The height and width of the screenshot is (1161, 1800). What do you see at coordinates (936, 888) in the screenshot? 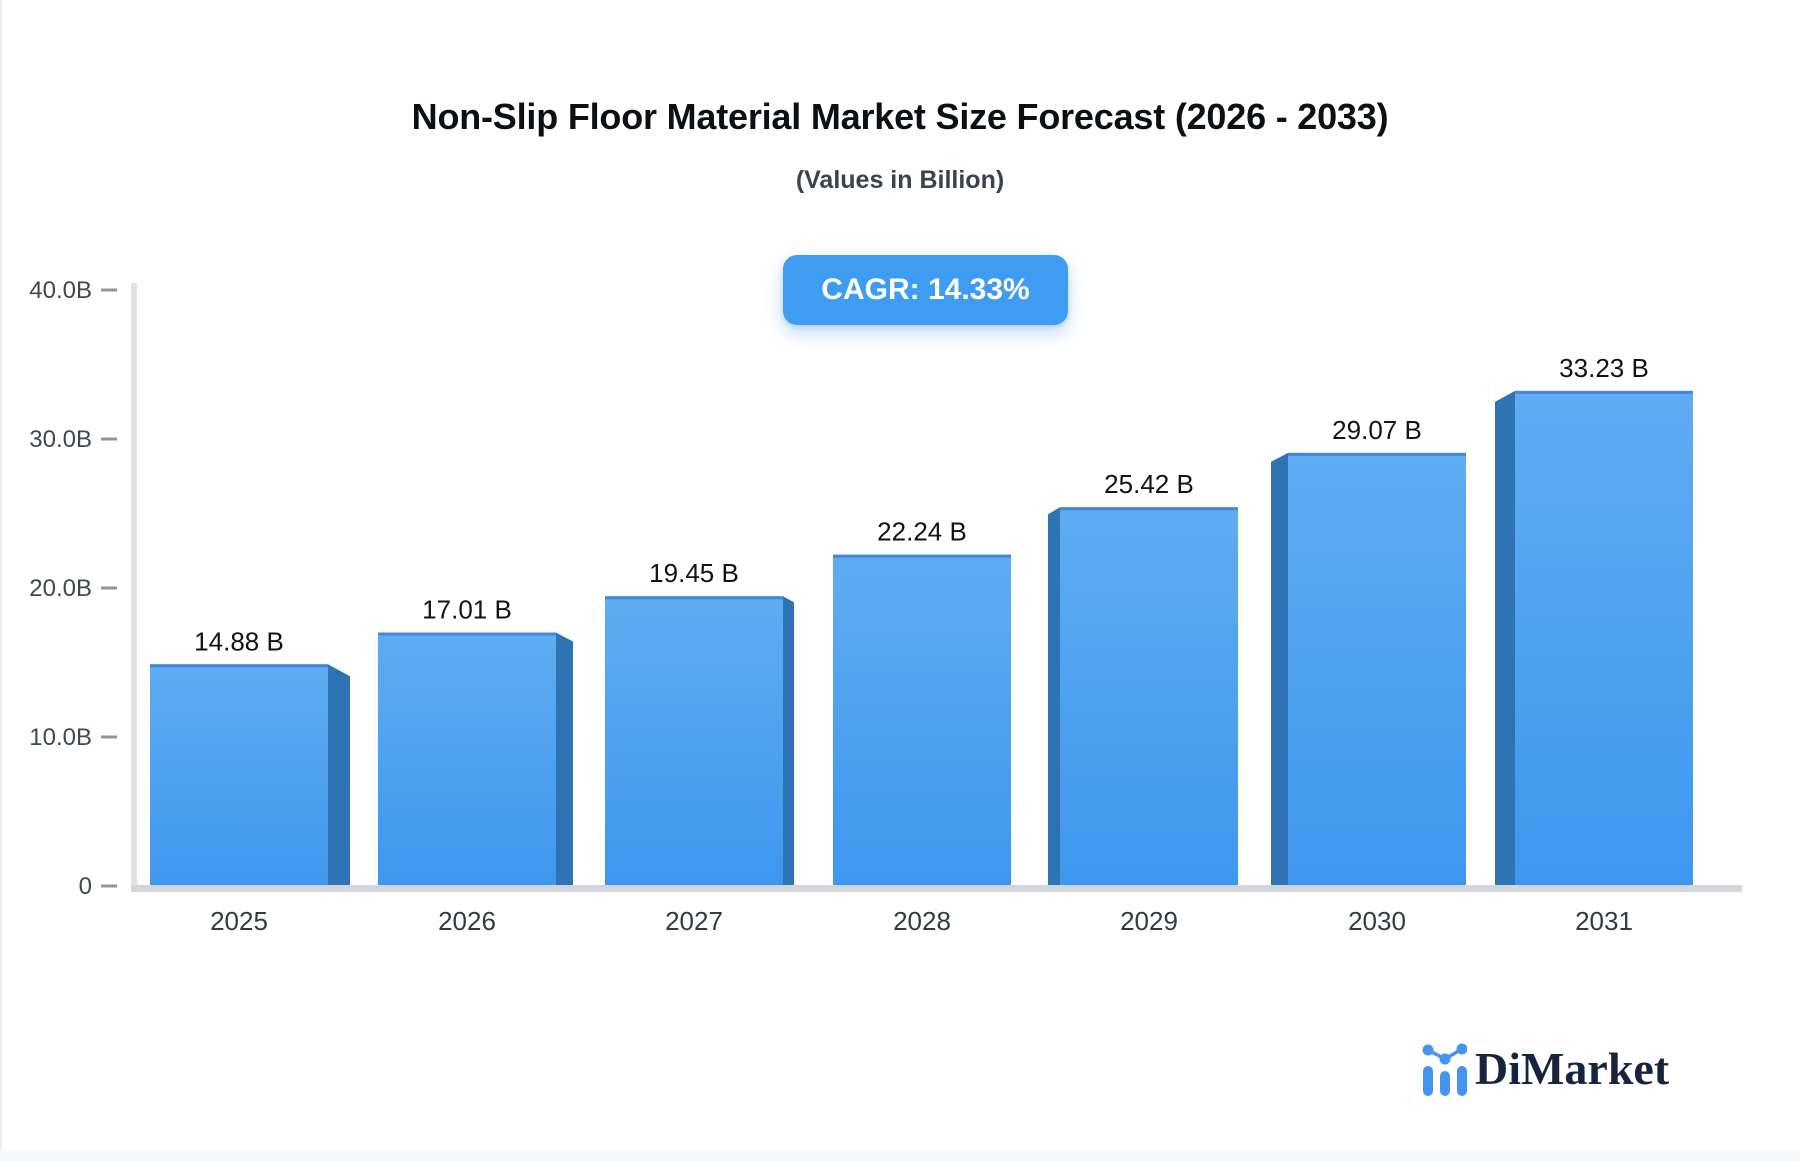
I see `x-axis-baseline` at bounding box center [936, 888].